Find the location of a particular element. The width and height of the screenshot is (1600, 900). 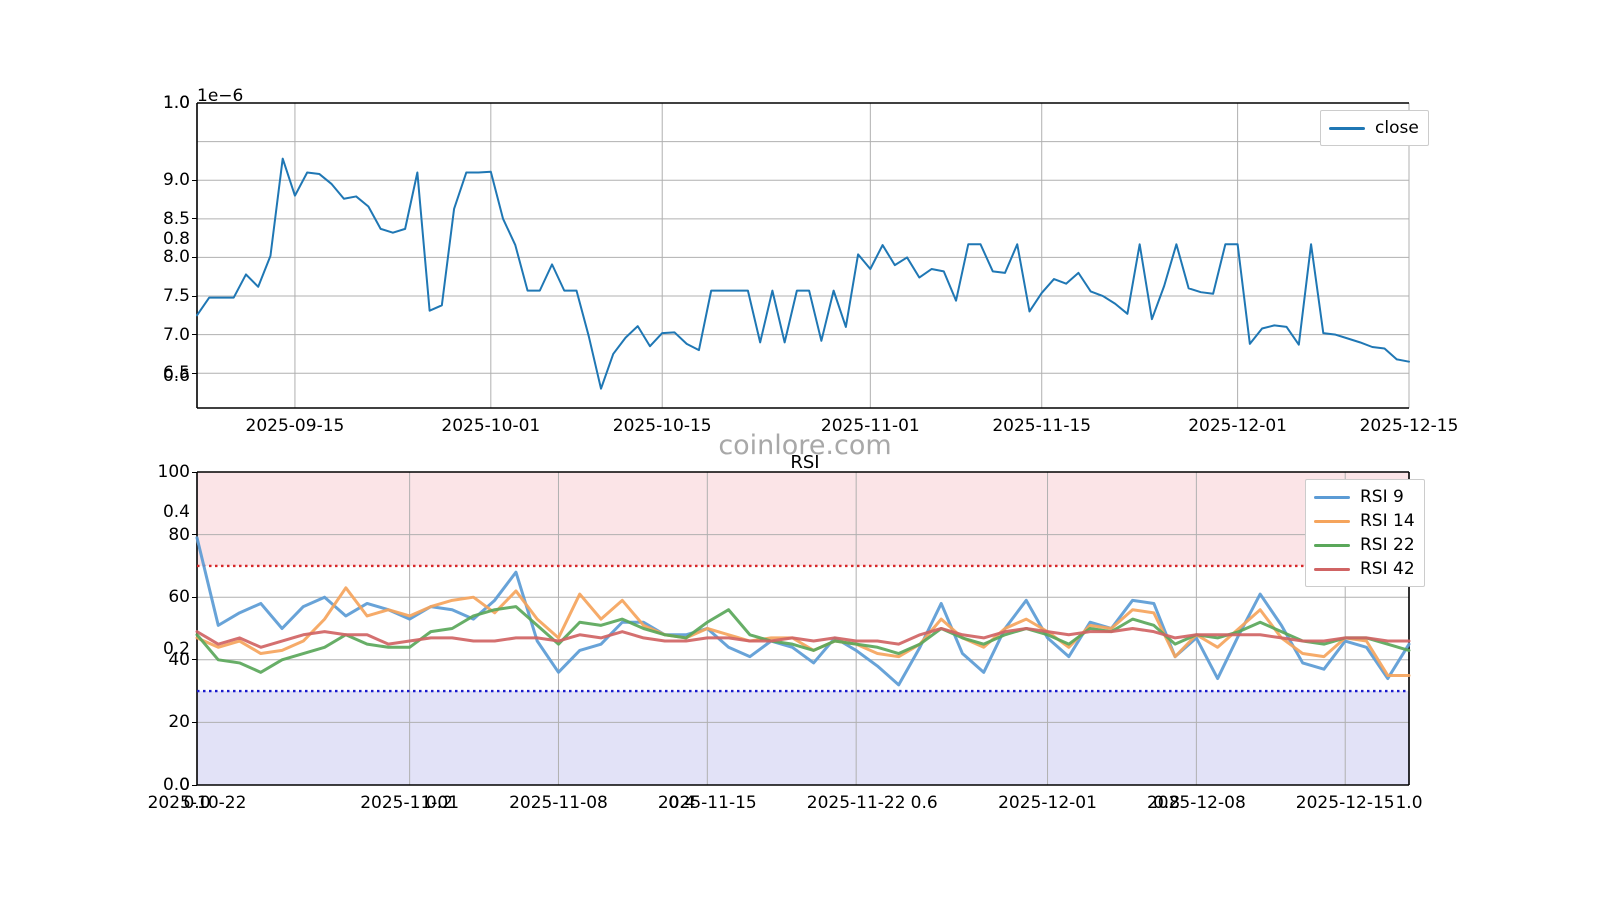

rsi-x-tick-label: 2025-11-01 is located at coordinates (410, 803).